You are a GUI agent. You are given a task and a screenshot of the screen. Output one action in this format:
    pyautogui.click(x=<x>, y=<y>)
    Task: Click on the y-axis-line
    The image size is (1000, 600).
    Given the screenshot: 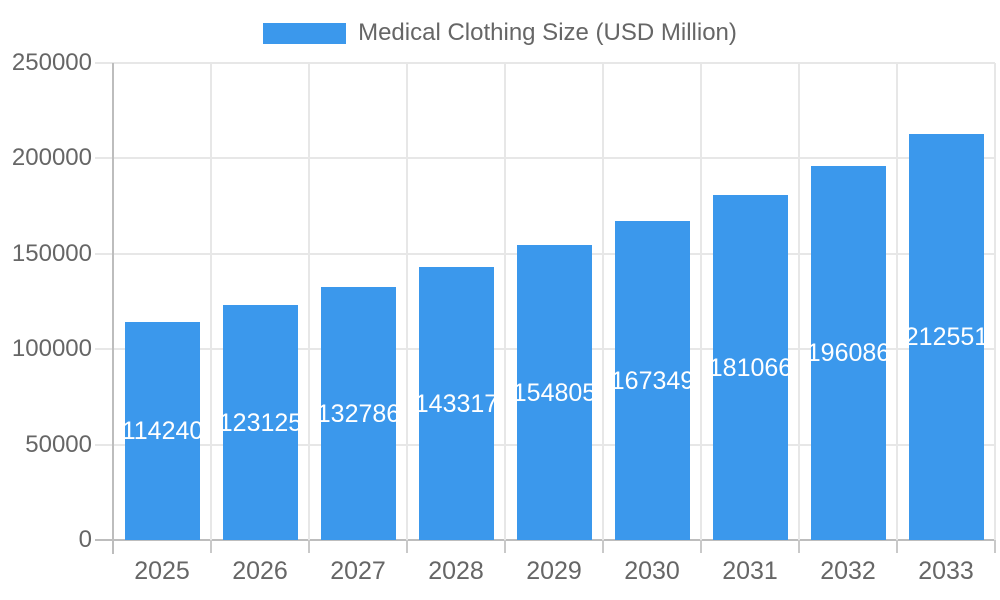 What is the action you would take?
    pyautogui.click(x=113, y=308)
    